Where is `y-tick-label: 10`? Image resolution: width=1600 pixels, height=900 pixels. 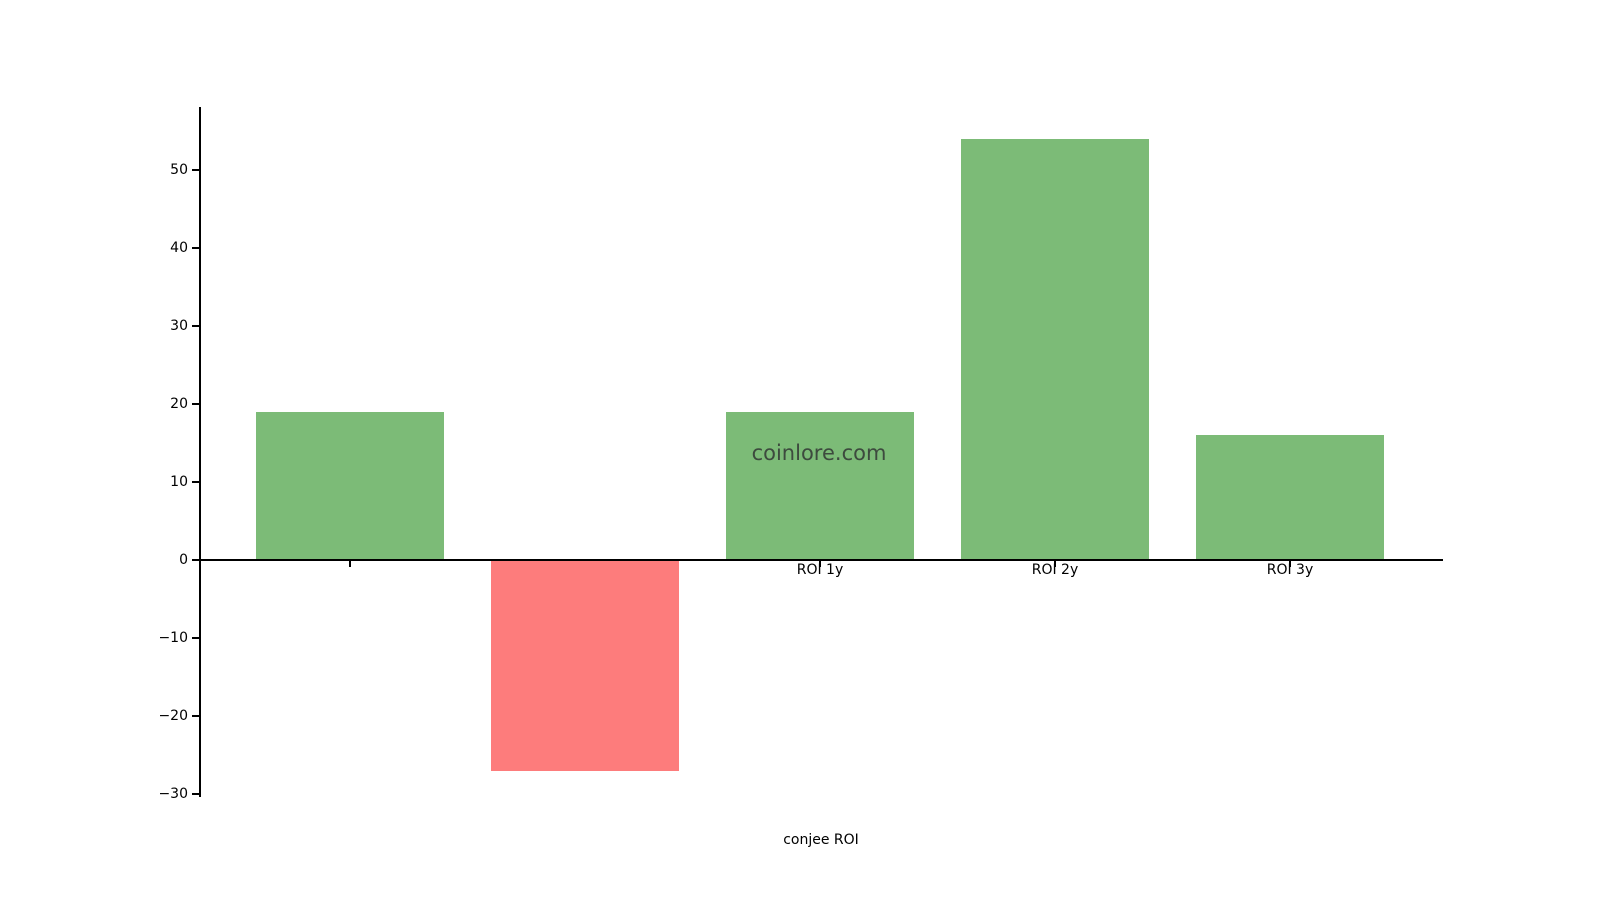
y-tick-label: 10 is located at coordinates (179, 482).